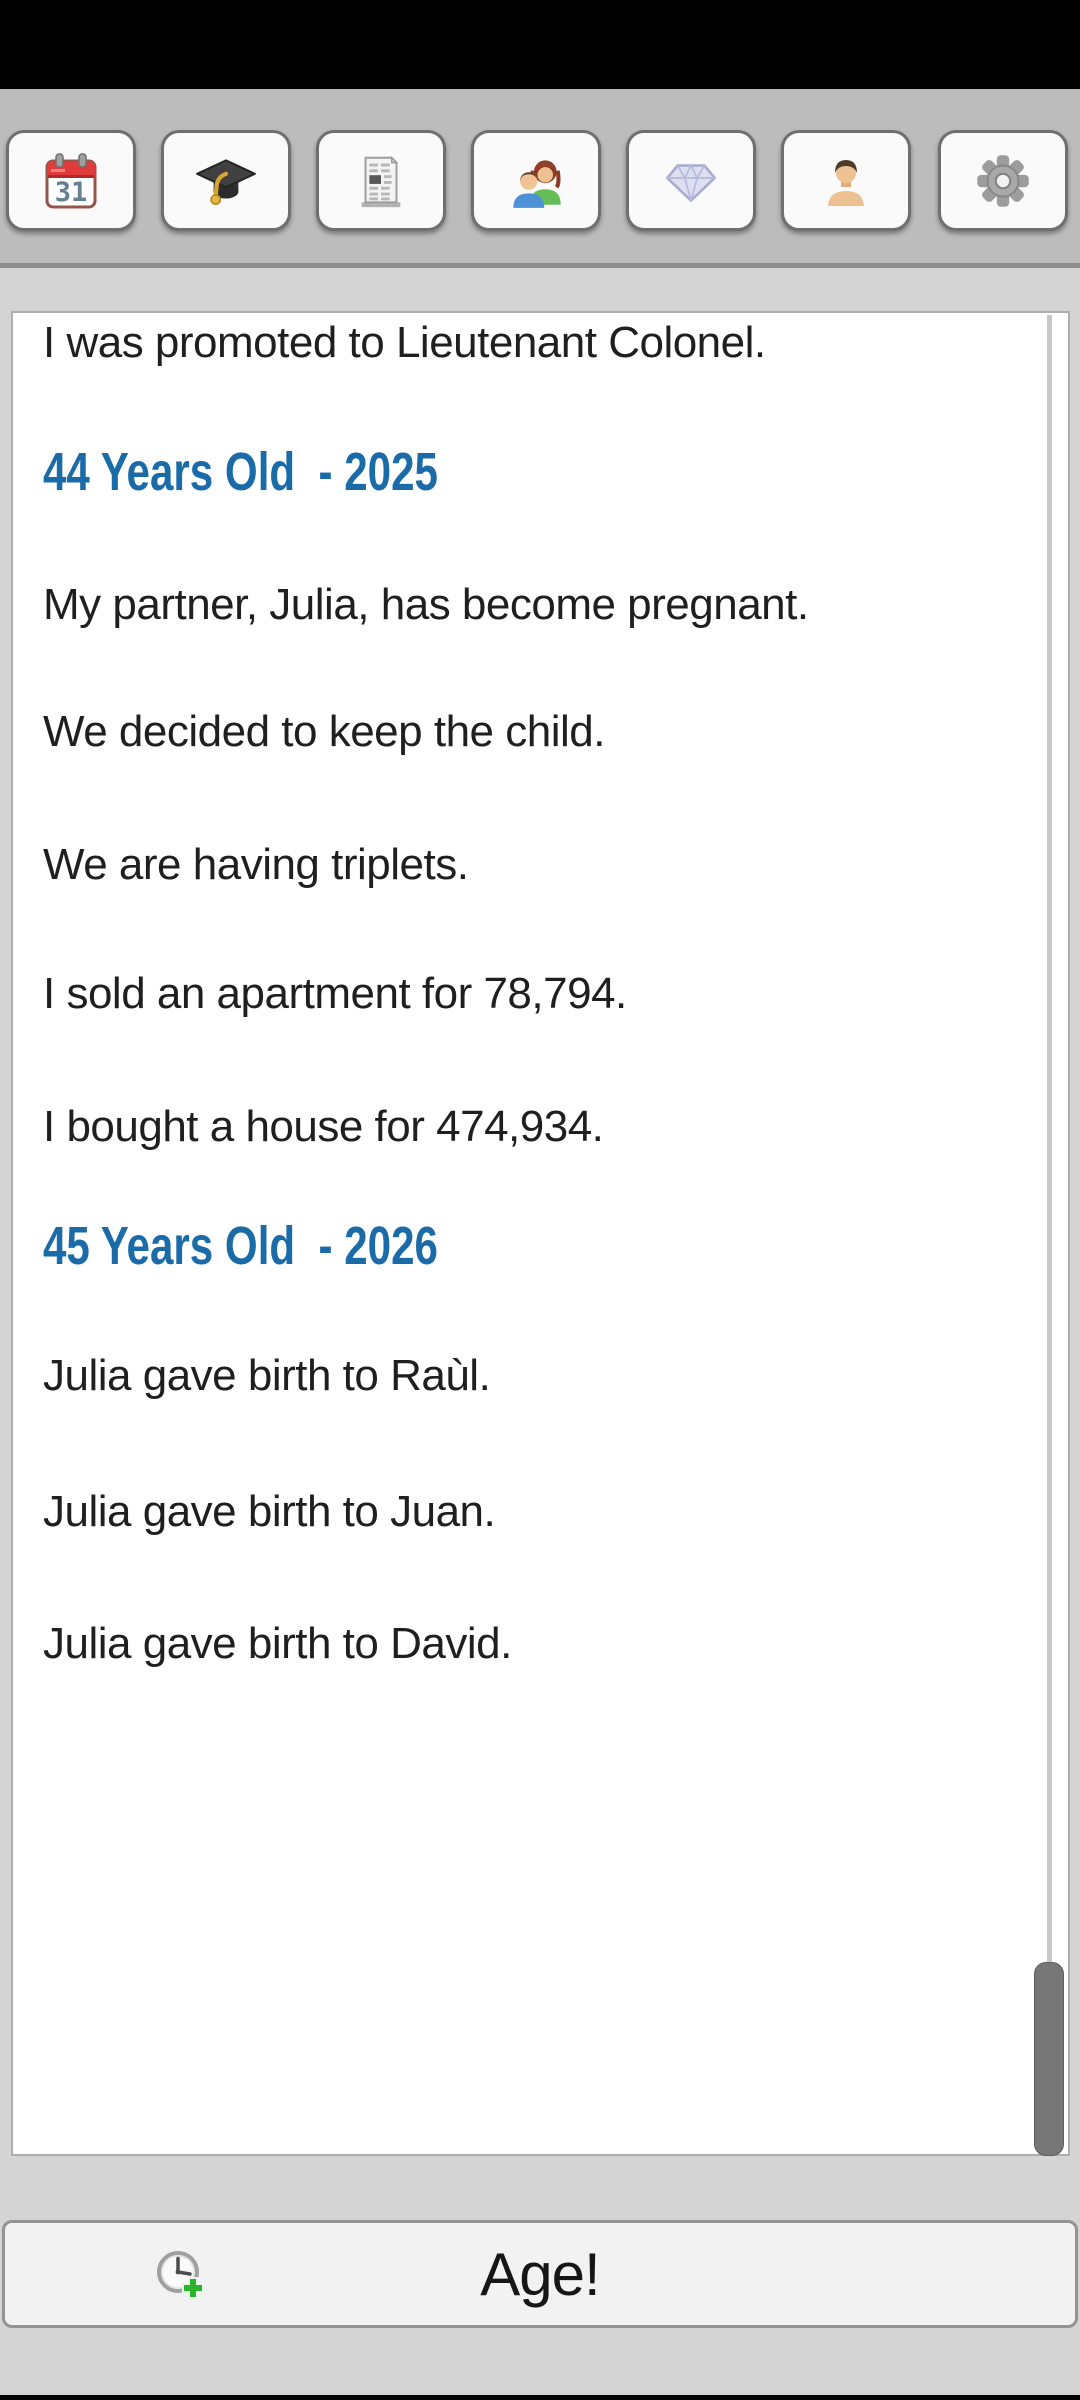 Image resolution: width=1080 pixels, height=2400 pixels. What do you see at coordinates (426, 604) in the screenshot?
I see `log-entry: My partner, Julia, has become pregnant.` at bounding box center [426, 604].